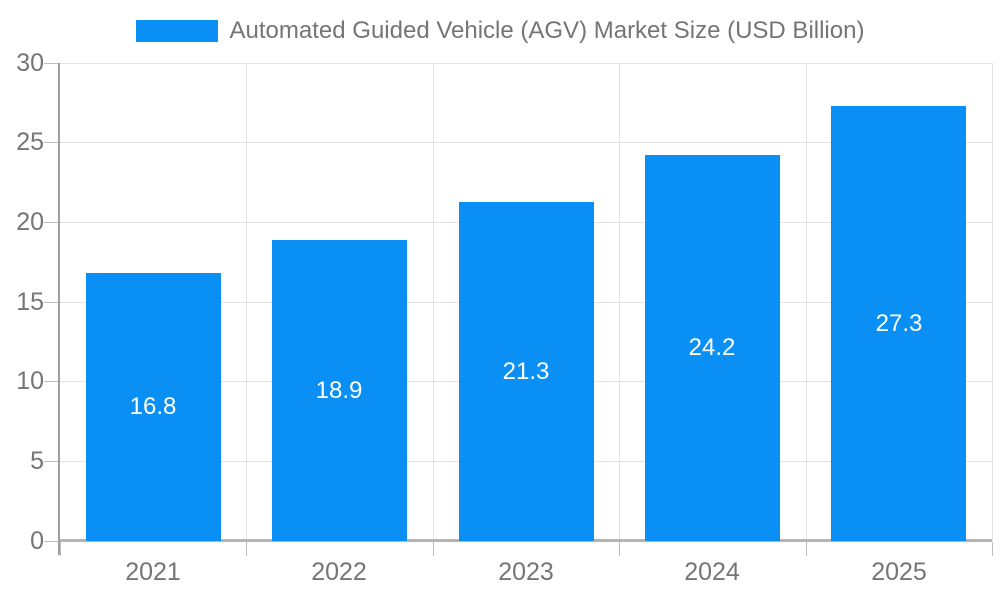 This screenshot has width=1000, height=600. Describe the element at coordinates (30, 381) in the screenshot. I see `y-axis-tick-label: 10` at that location.